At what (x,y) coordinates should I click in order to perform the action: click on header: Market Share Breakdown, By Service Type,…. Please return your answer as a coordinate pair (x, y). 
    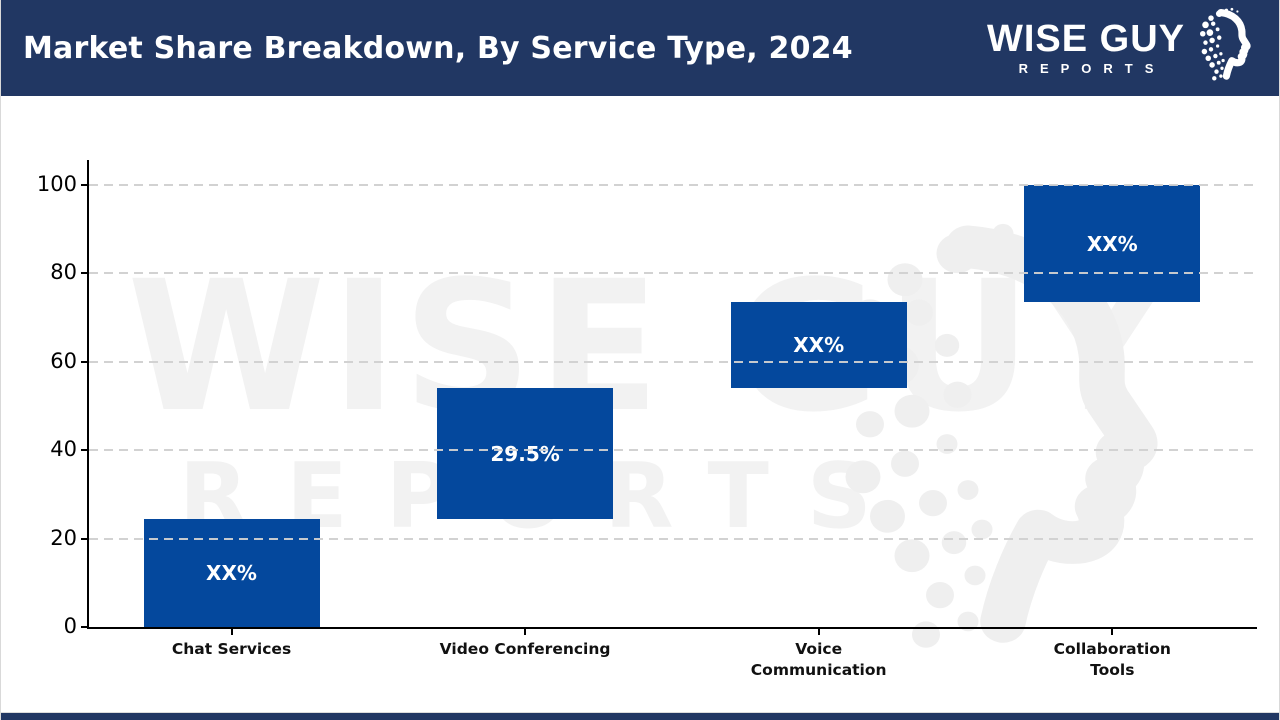
    Looking at the image, I should click on (640, 48).